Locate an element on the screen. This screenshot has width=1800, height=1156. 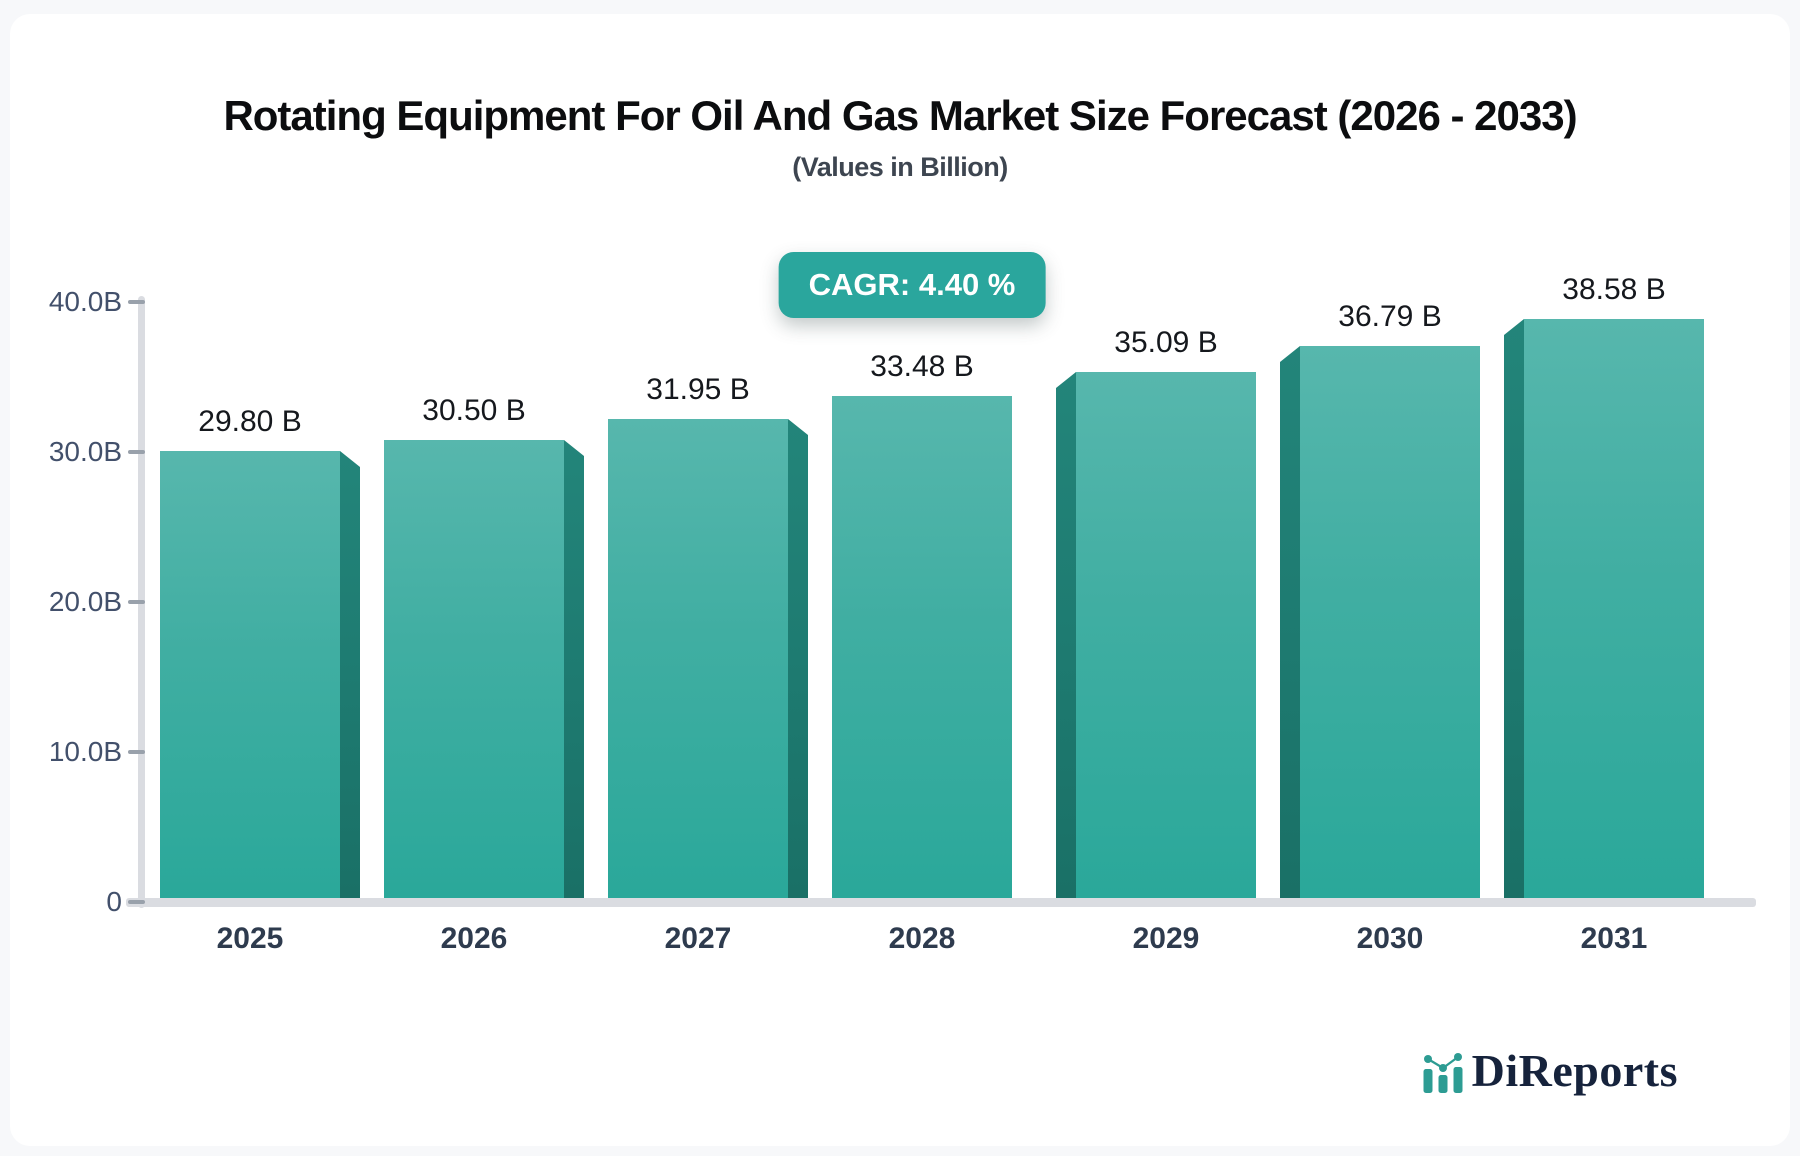
chart-subtitle: (Values in Billion) is located at coordinates (900, 167).